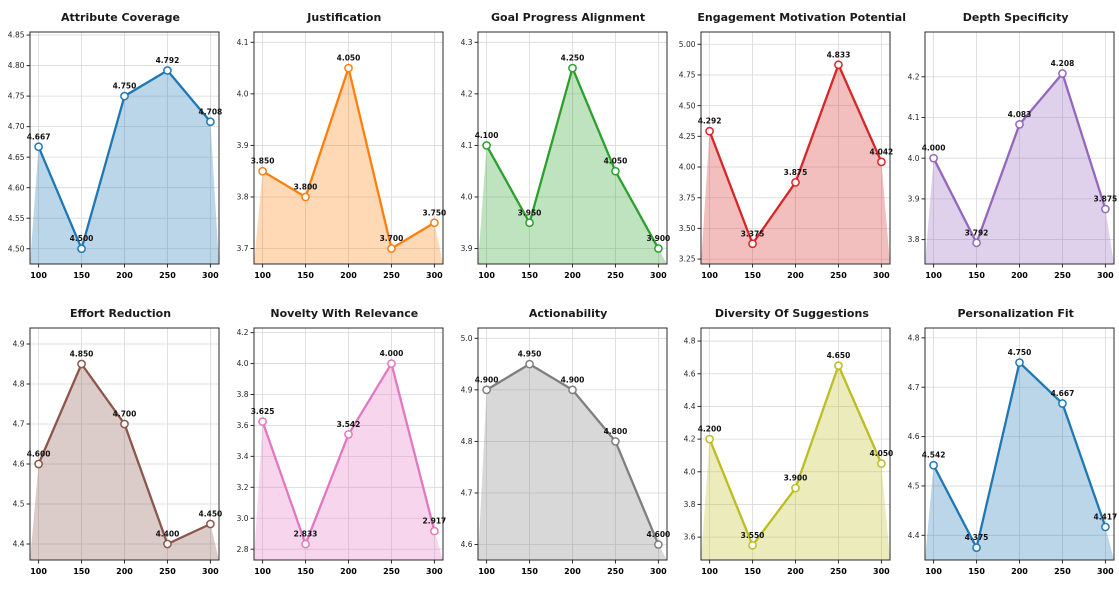 This screenshot has height=592, width=1119. Describe the element at coordinates (572, 58) in the screenshot. I see `data-point-label: 4.250` at that location.